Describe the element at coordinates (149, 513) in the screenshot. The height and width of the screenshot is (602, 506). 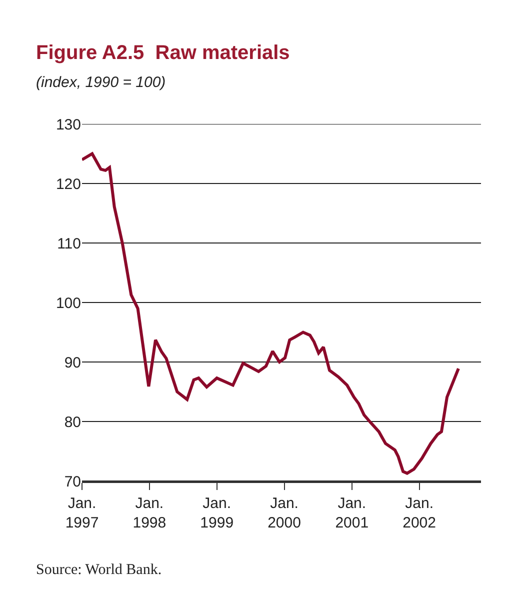
I see `x-tick-label: Jan. 1998` at that location.